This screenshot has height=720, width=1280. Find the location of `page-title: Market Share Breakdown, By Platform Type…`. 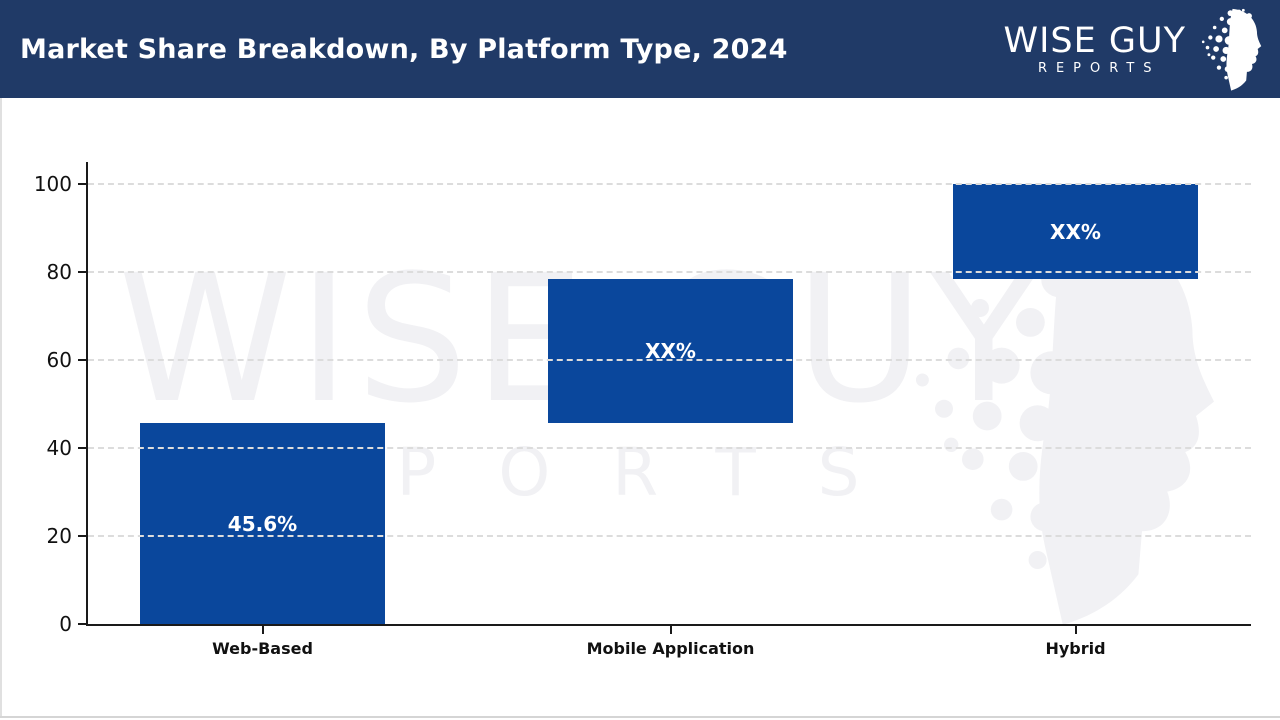

page-title: Market Share Breakdown, By Platform Type… is located at coordinates (404, 49).